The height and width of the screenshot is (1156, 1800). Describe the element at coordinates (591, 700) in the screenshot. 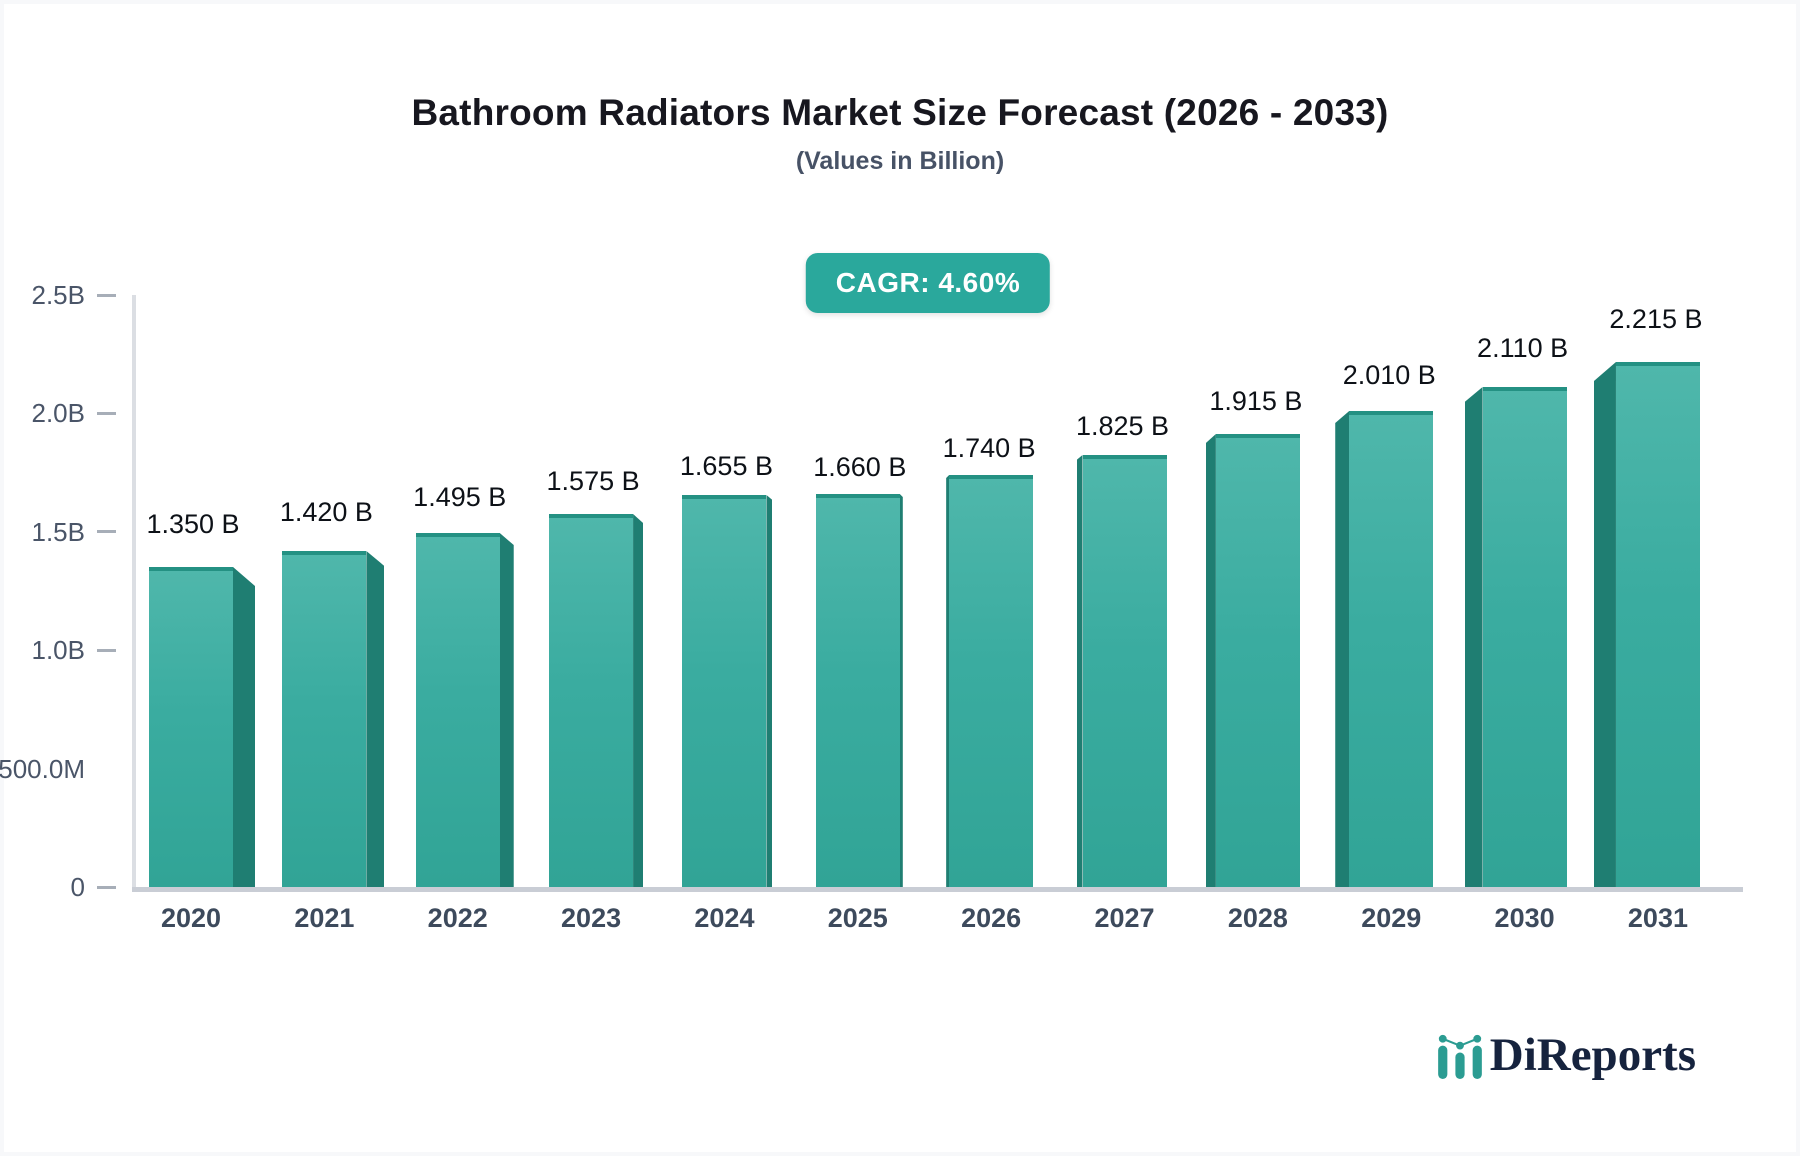

I see `bar-2023` at that location.